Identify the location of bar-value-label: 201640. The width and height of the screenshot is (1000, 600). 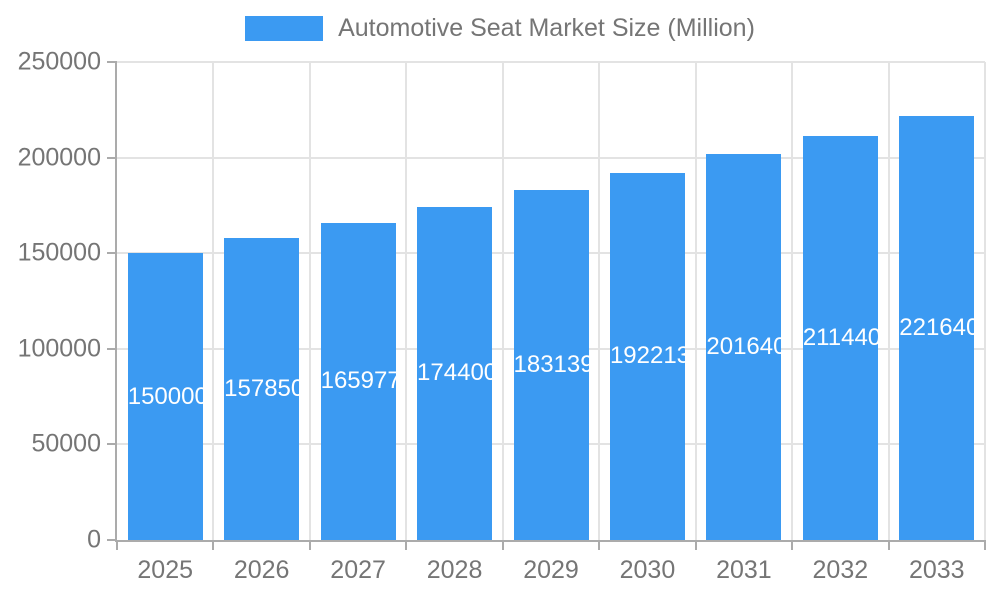
(744, 347).